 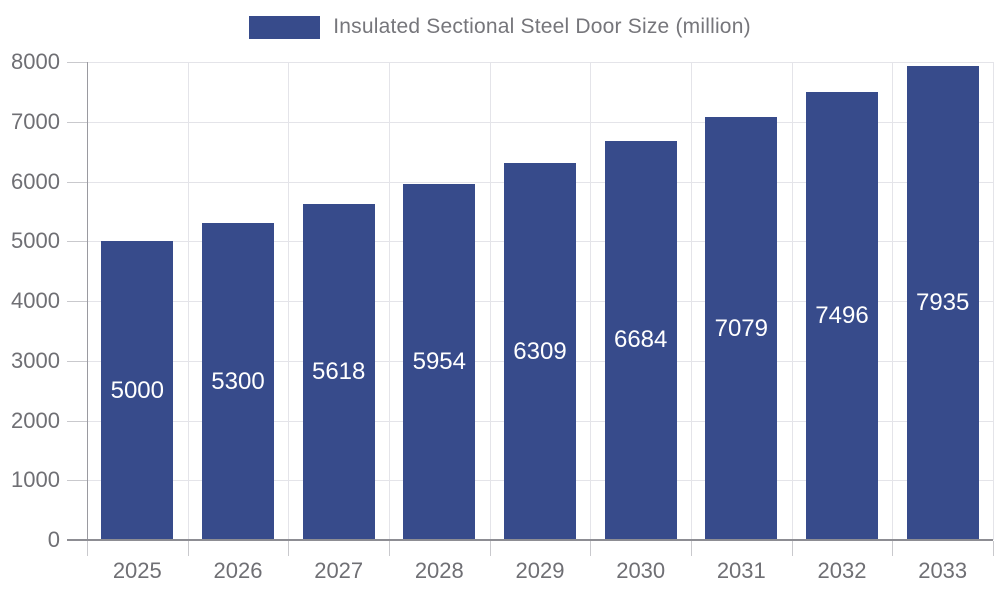 I want to click on bar: 6309, so click(x=540, y=351).